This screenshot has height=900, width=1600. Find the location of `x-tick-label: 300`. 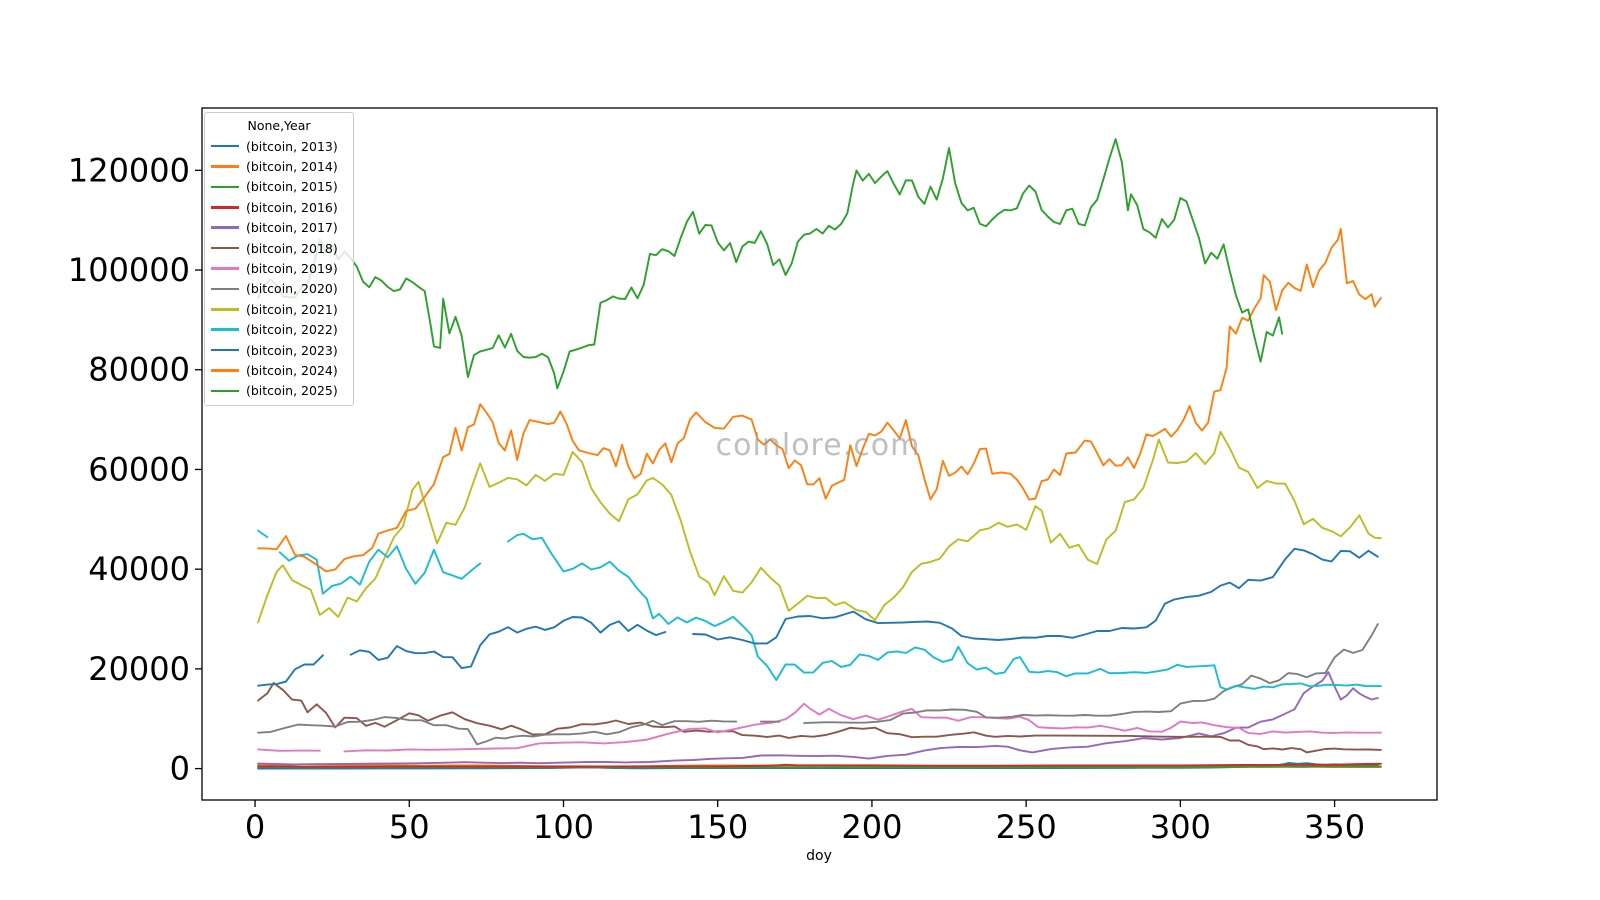

x-tick-label: 300 is located at coordinates (1180, 827).